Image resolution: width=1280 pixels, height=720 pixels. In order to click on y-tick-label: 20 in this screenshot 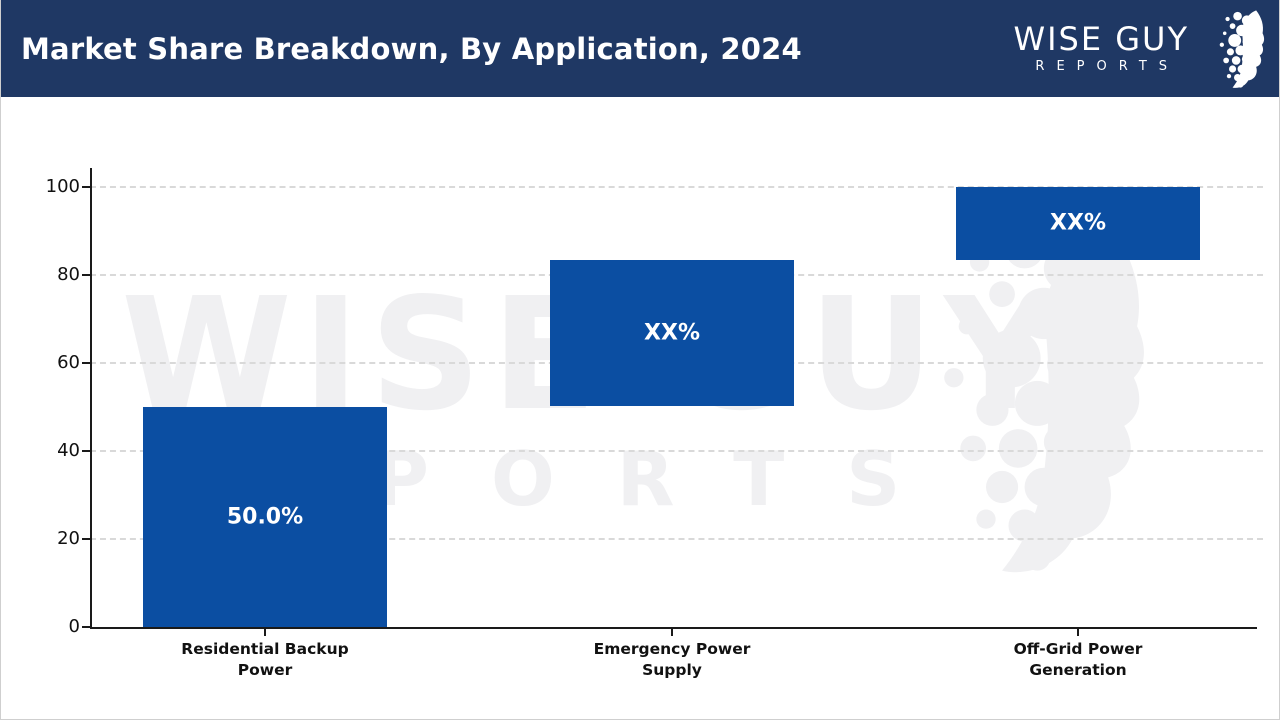, I will do `click(68, 538)`.